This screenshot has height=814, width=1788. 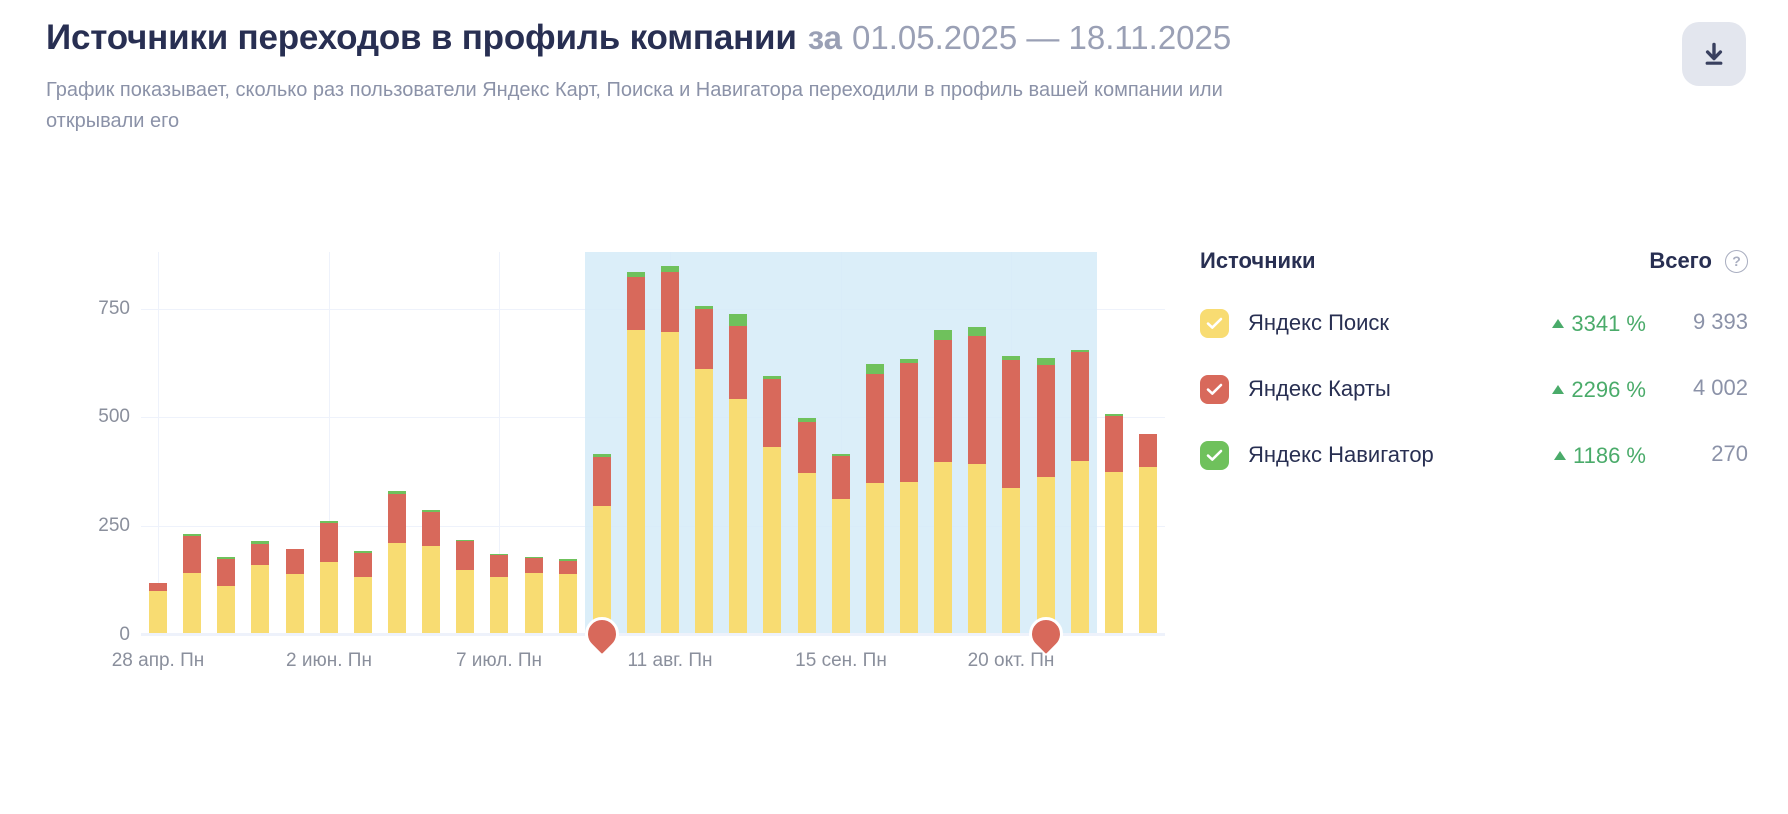 What do you see at coordinates (124, 634) in the screenshot?
I see `y-axis-tick-label: 0` at bounding box center [124, 634].